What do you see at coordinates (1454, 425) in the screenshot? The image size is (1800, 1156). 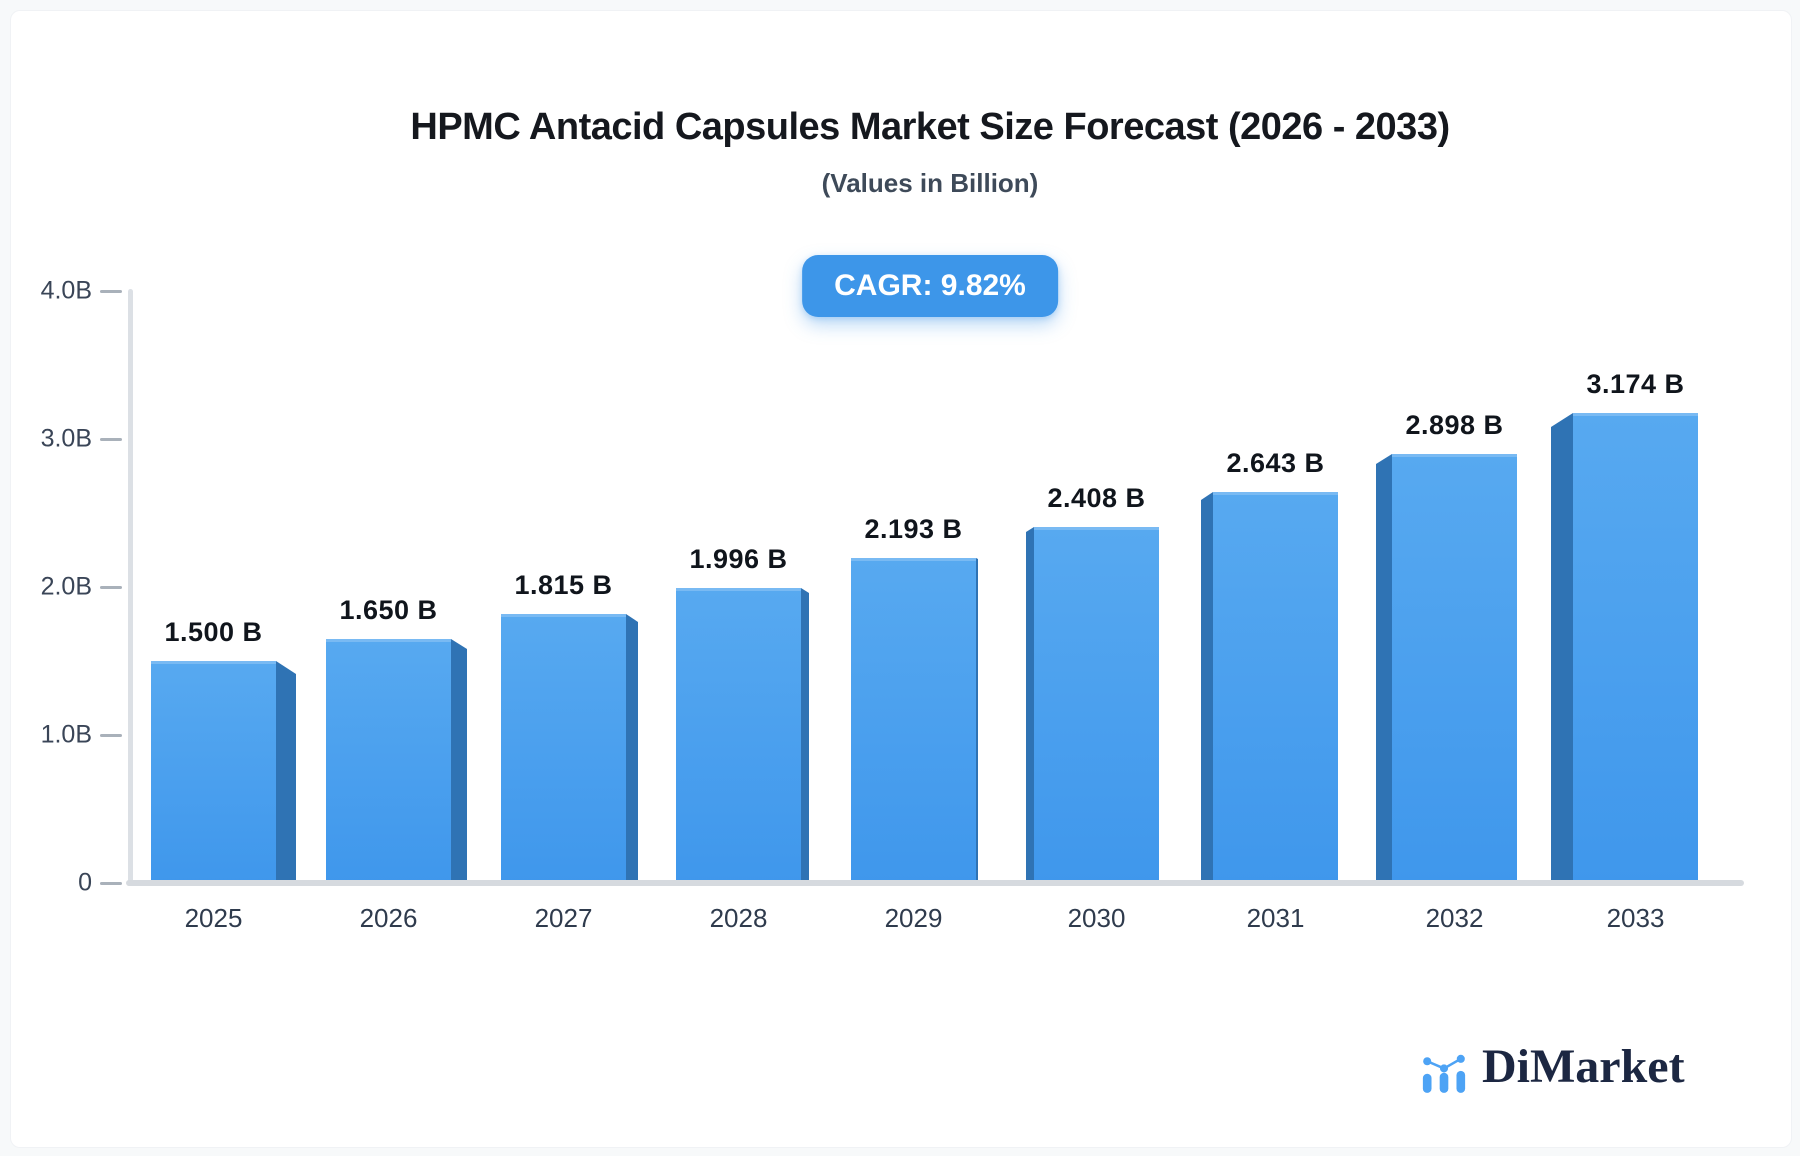 I see `bar-value-label: 2.898 B` at bounding box center [1454, 425].